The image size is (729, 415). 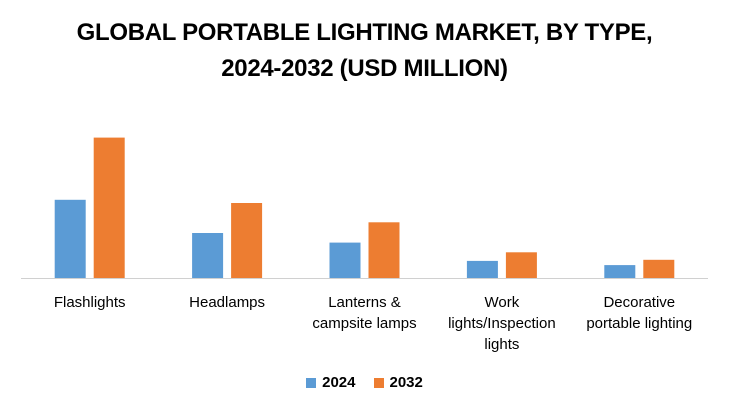 I want to click on x-tick-label-line: Lanterns &, so click(x=364, y=302).